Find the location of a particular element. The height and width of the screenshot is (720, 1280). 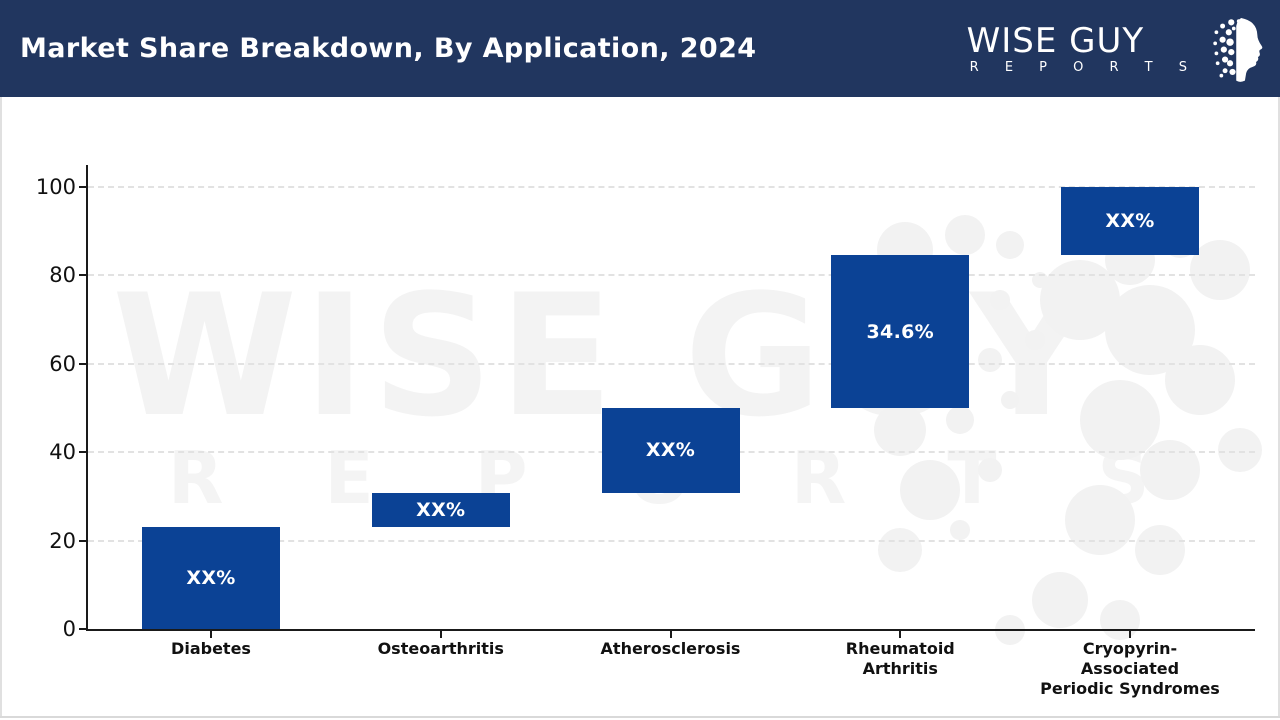

bar-value-label: 34.6% is located at coordinates (900, 331).